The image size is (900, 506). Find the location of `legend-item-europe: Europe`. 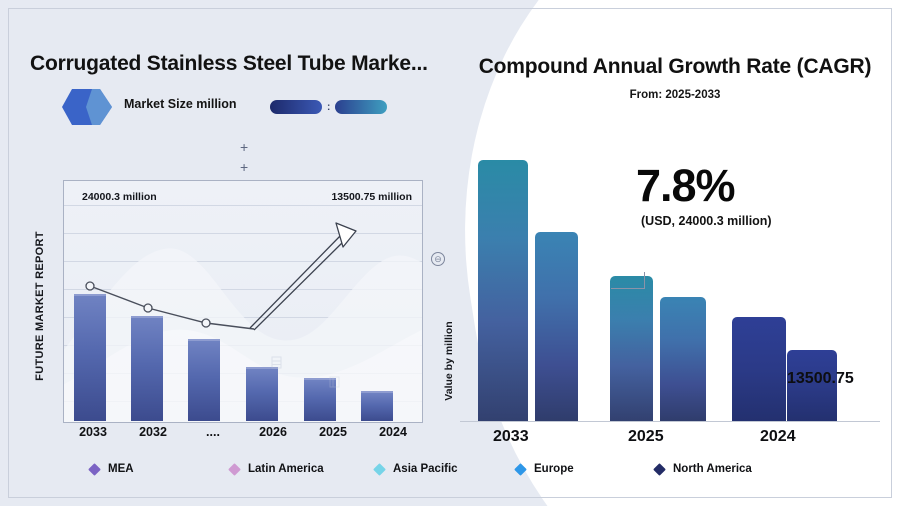

legend-item-europe: Europe is located at coordinates (544, 469).